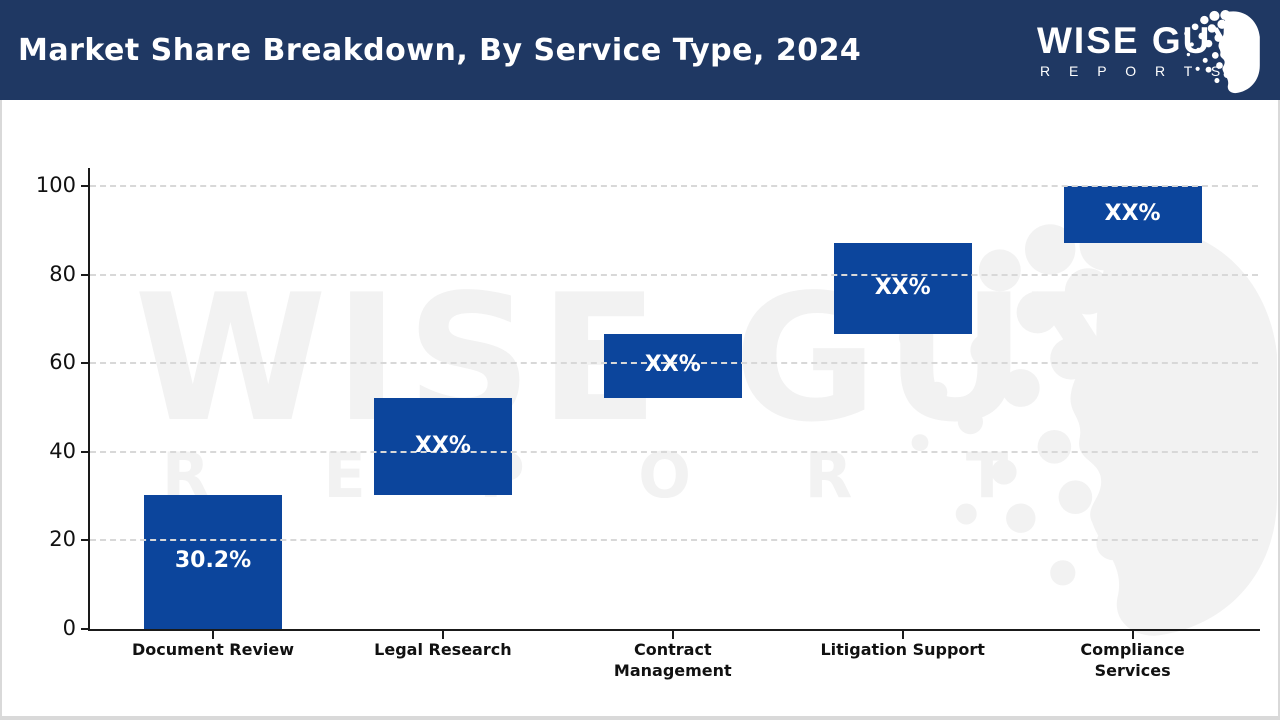  I want to click on logo-subtitle: R E P O R T S, so click(1134, 71).